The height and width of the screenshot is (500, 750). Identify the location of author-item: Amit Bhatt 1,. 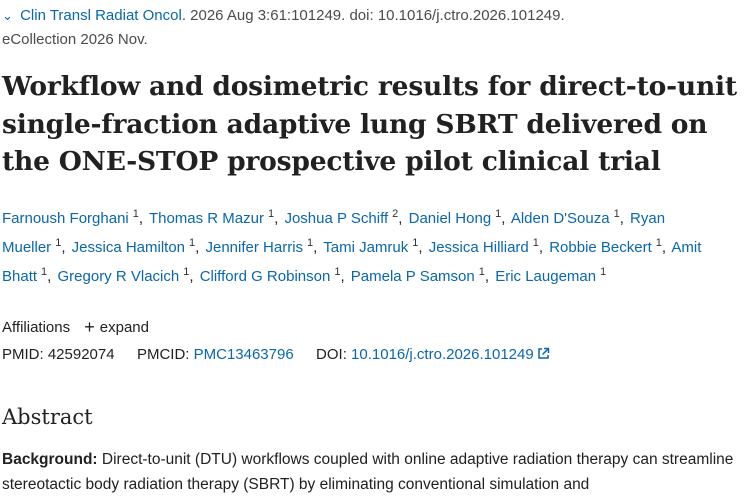
(352, 262).